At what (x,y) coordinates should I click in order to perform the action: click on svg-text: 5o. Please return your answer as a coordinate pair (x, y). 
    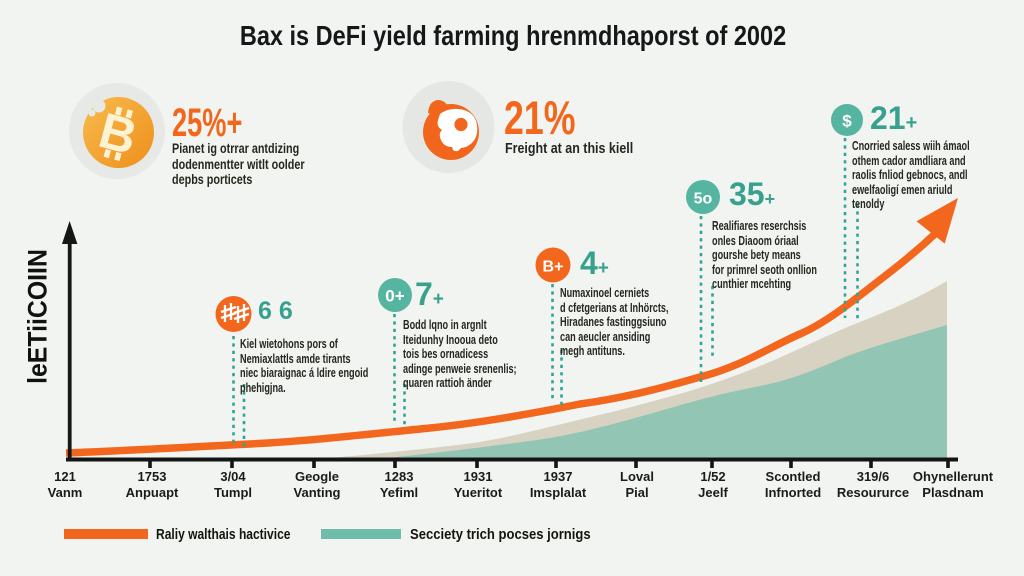
    Looking at the image, I should click on (703, 199).